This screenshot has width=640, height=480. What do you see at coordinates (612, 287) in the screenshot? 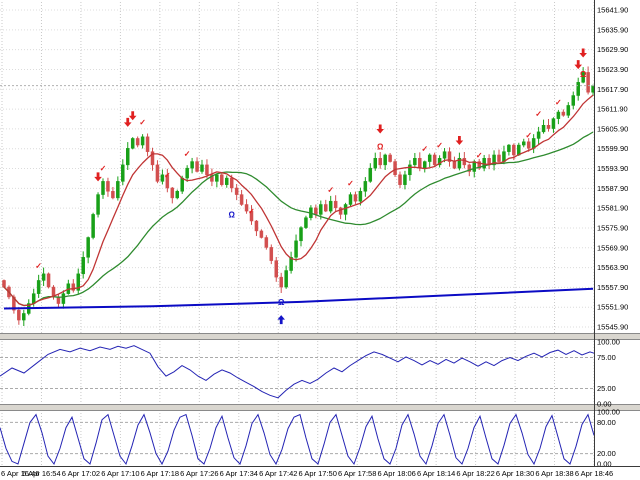
I see `price-axis-label: 15557.90` at bounding box center [612, 287].